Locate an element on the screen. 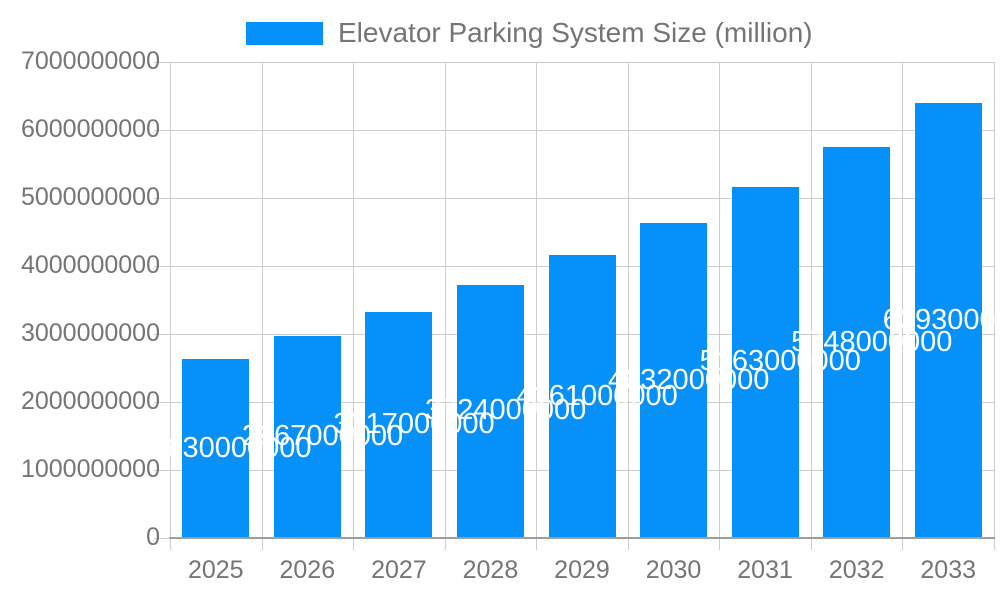 The width and height of the screenshot is (1000, 600). chart-legend: Elevator Parking System Size (million) is located at coordinates (529, 32).